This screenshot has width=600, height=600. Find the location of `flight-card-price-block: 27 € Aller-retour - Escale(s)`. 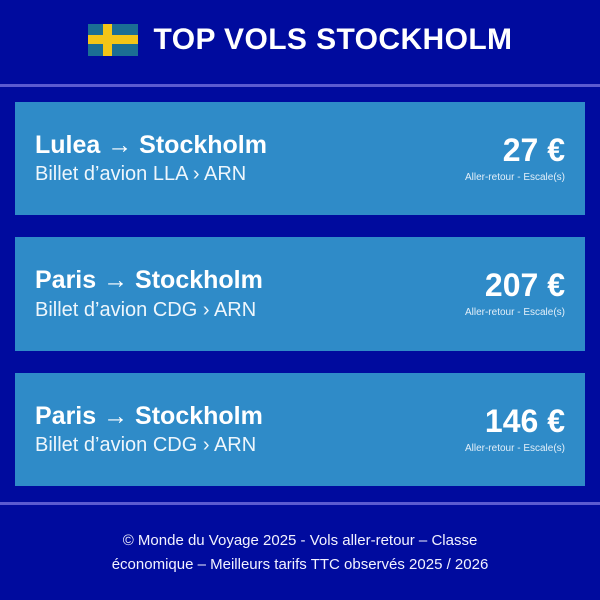

flight-card-price-block: 27 € Aller-retour - Escale(s) is located at coordinates (516, 158).